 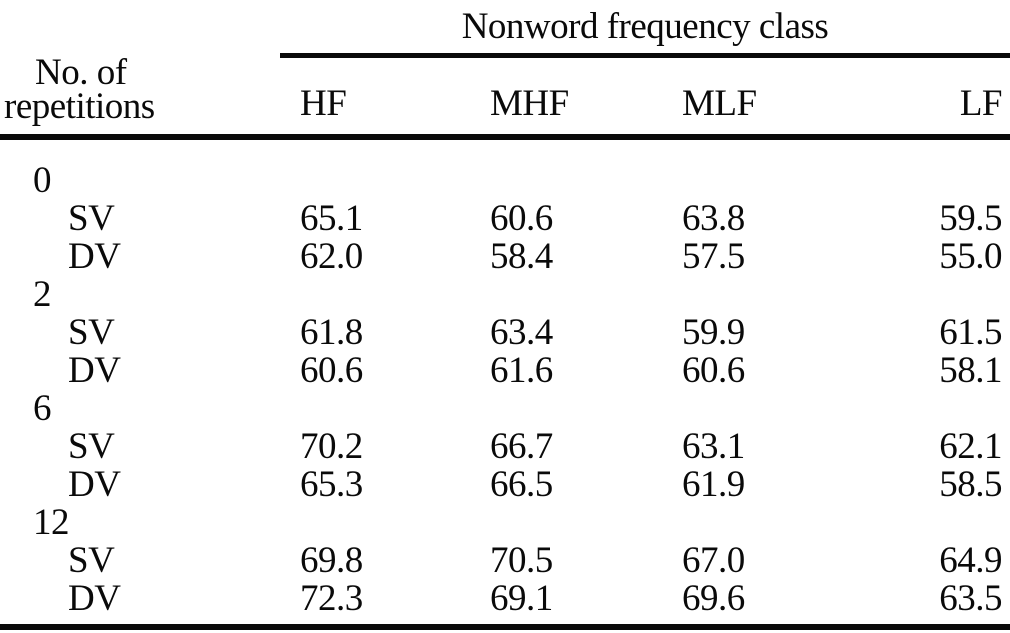 I want to click on cell-value: 63.4, so click(x=521, y=332).